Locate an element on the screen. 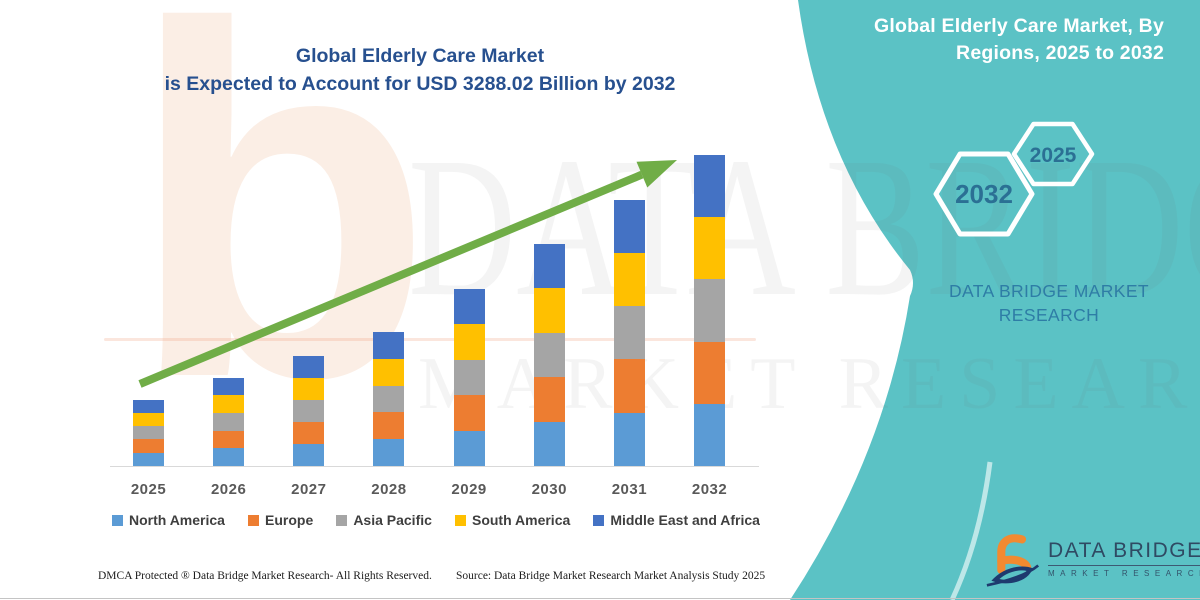  hexagon-2025 is located at coordinates (1053, 154).